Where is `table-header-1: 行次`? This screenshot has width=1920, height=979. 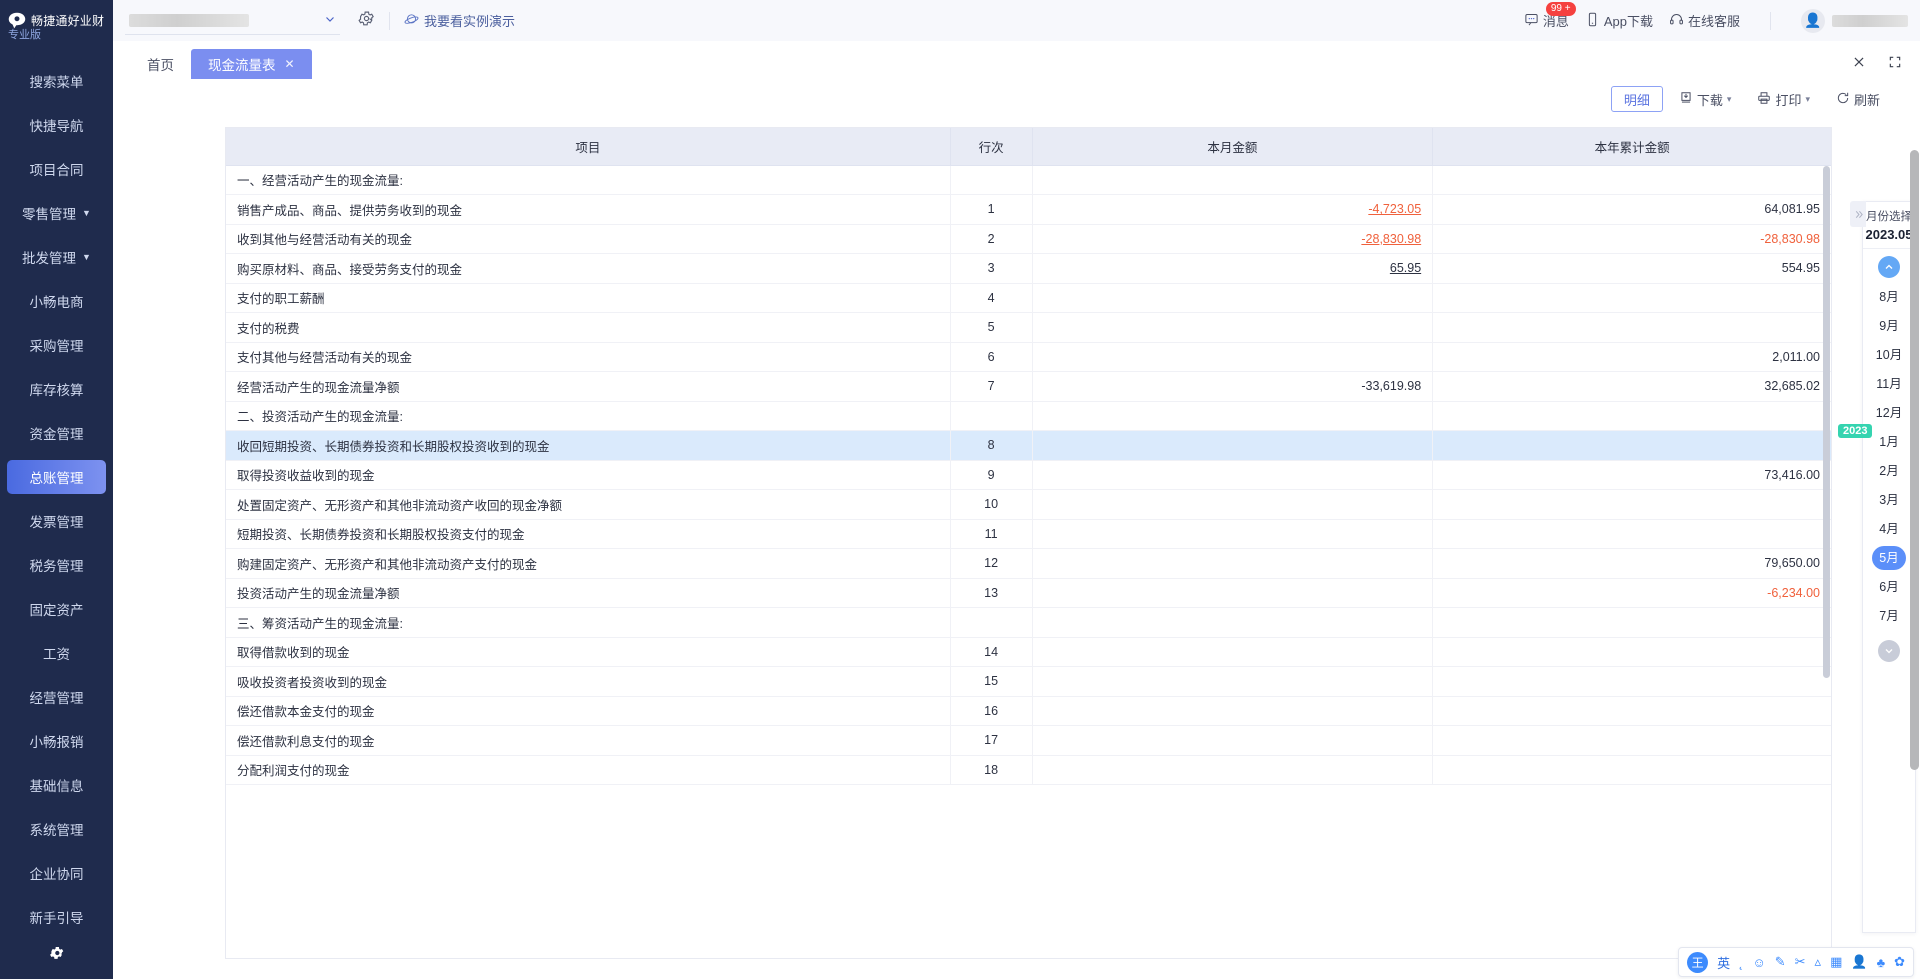
table-header-1: 行次 is located at coordinates (991, 147).